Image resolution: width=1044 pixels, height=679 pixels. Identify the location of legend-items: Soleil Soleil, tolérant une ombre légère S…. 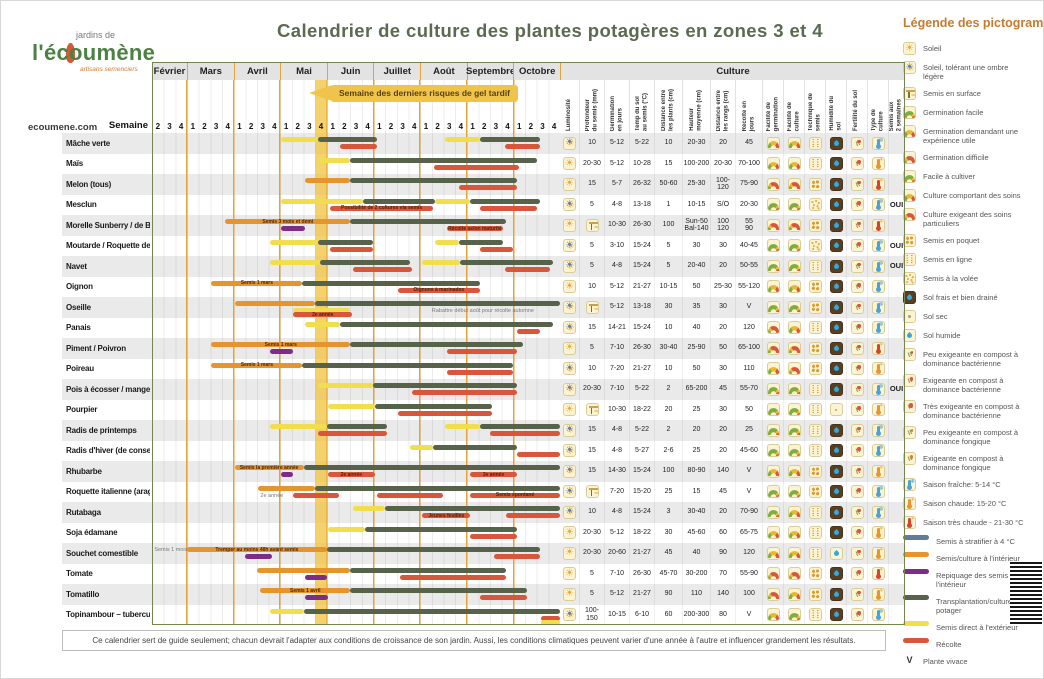
(973, 354).